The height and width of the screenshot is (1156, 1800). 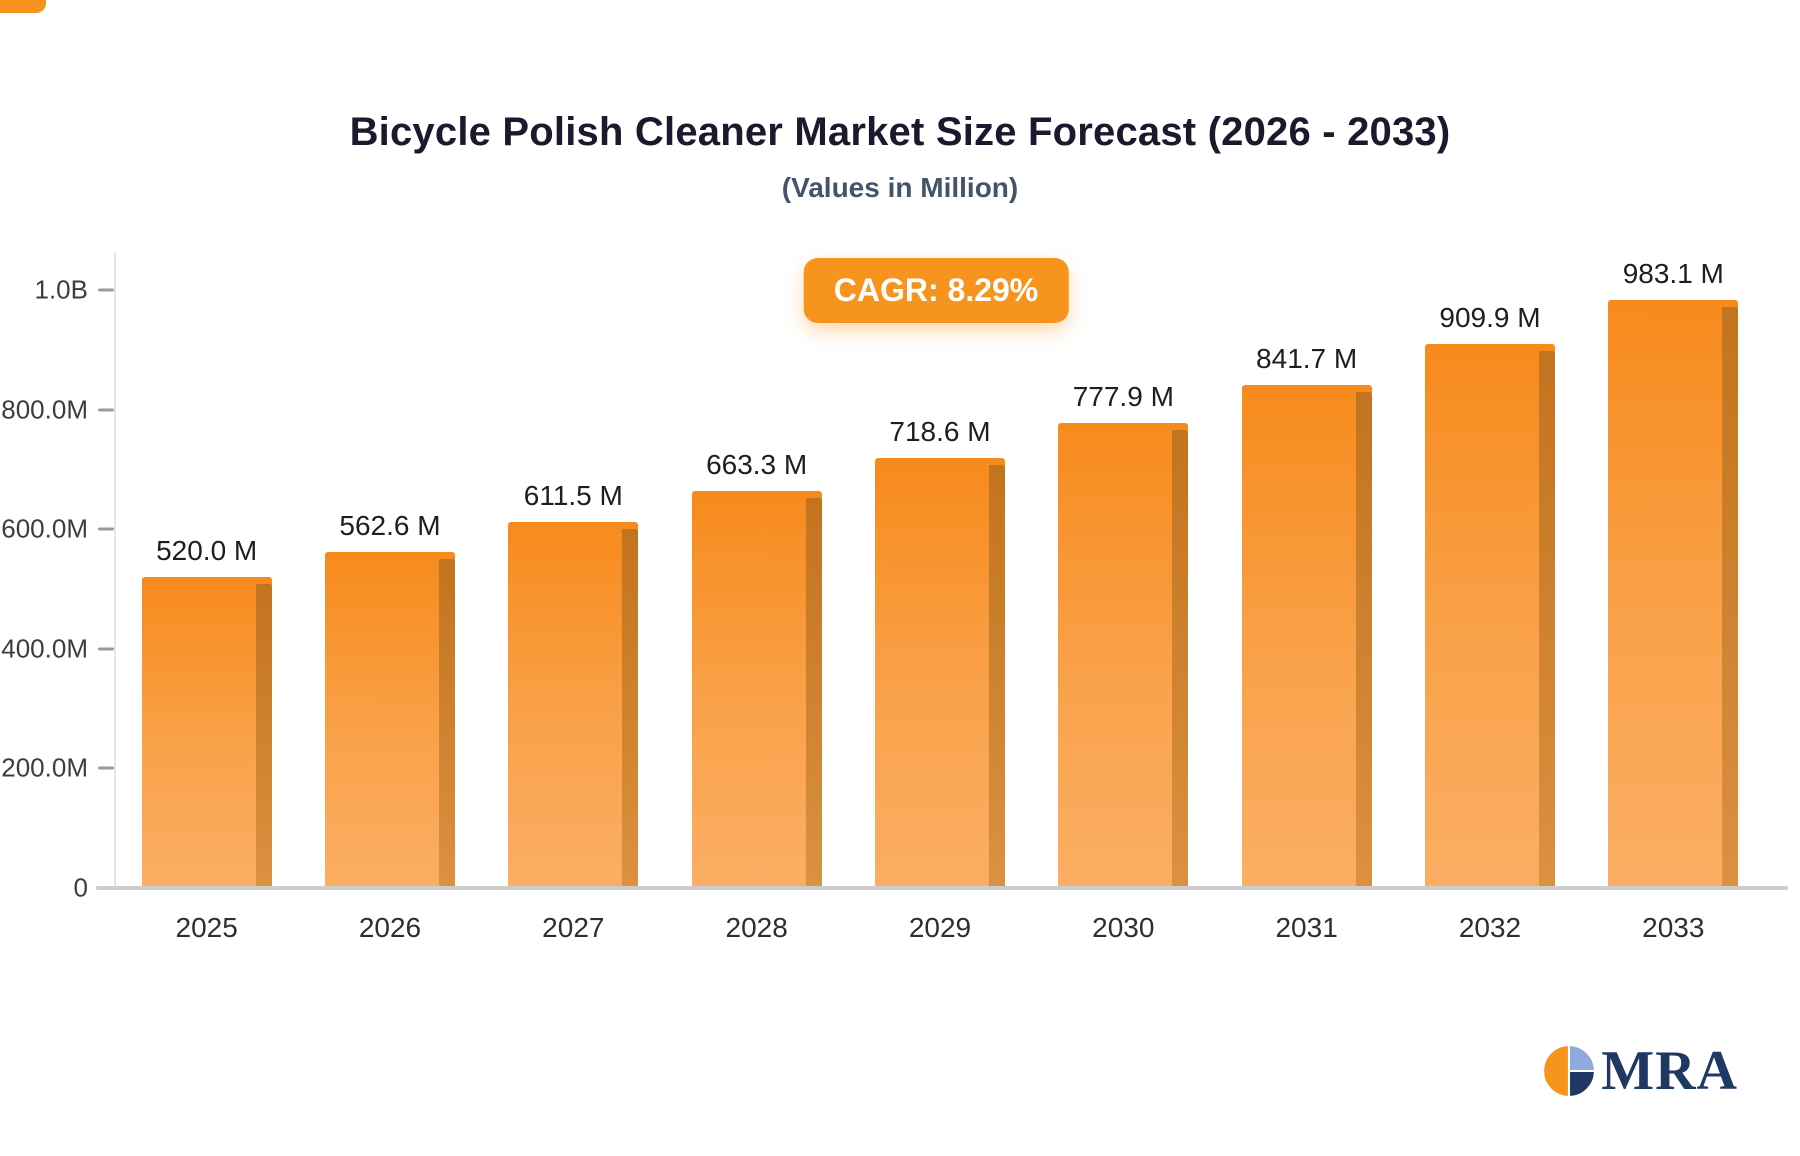 What do you see at coordinates (1669, 1071) in the screenshot?
I see `mra-logo-text: MRA` at bounding box center [1669, 1071].